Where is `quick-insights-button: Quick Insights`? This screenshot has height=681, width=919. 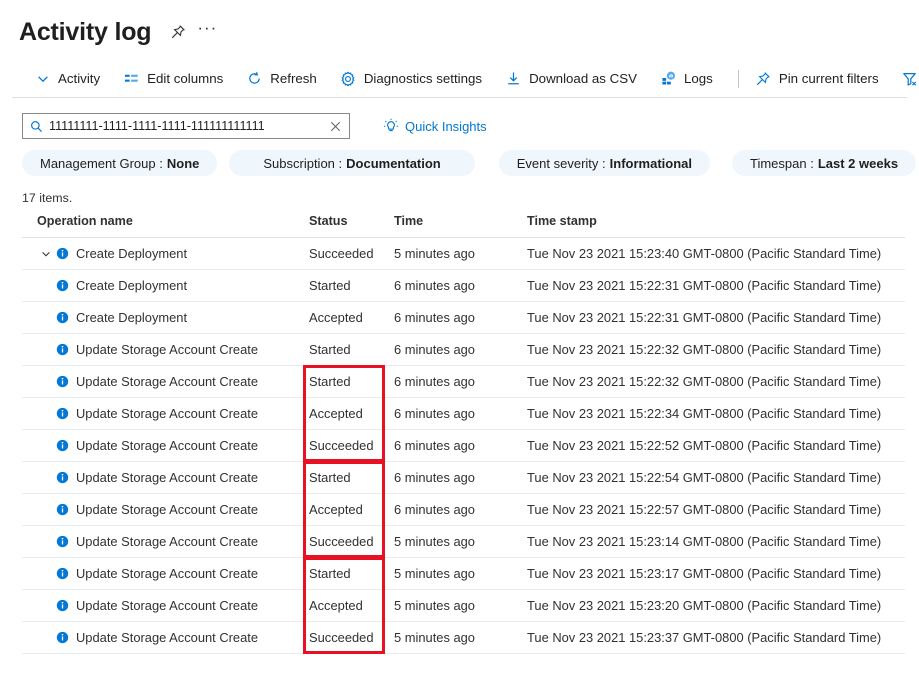
quick-insights-button: Quick Insights is located at coordinates (434, 126).